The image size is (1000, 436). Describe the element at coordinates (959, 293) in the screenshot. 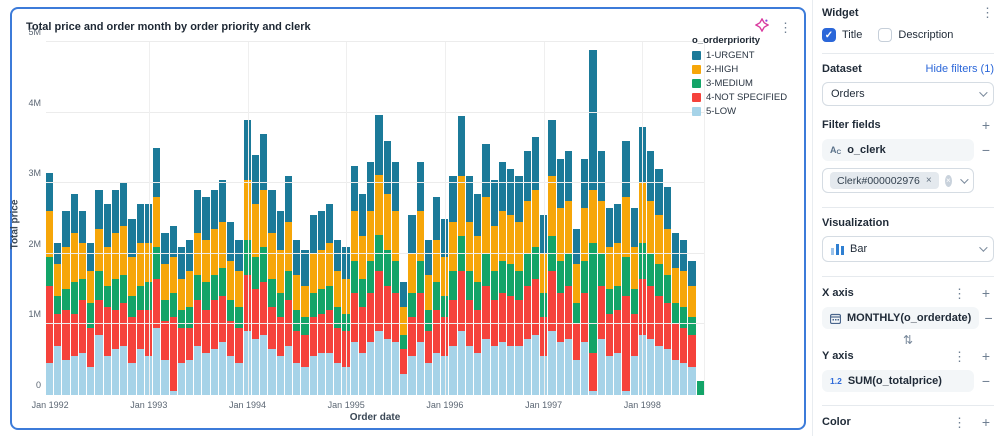

I see `x-axis-menu-icon: ⋮` at that location.